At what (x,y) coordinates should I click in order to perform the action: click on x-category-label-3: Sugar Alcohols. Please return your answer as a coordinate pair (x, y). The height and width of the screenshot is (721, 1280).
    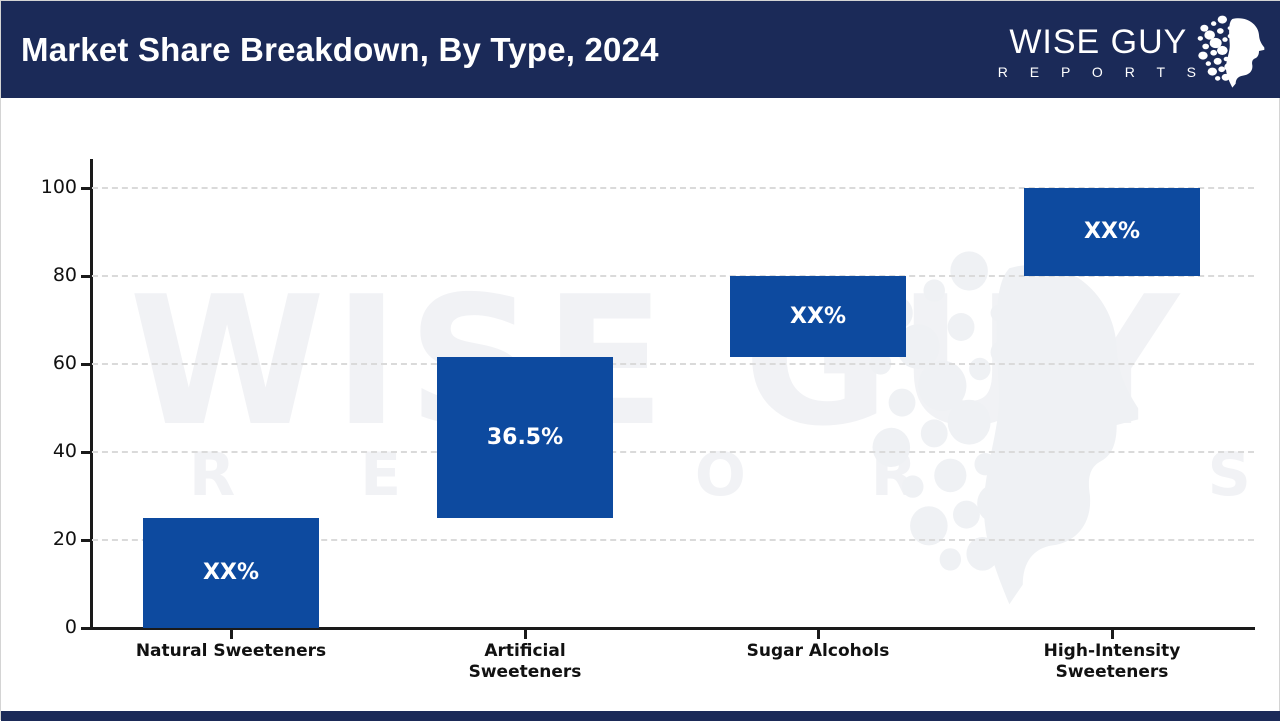
    Looking at the image, I should click on (818, 651).